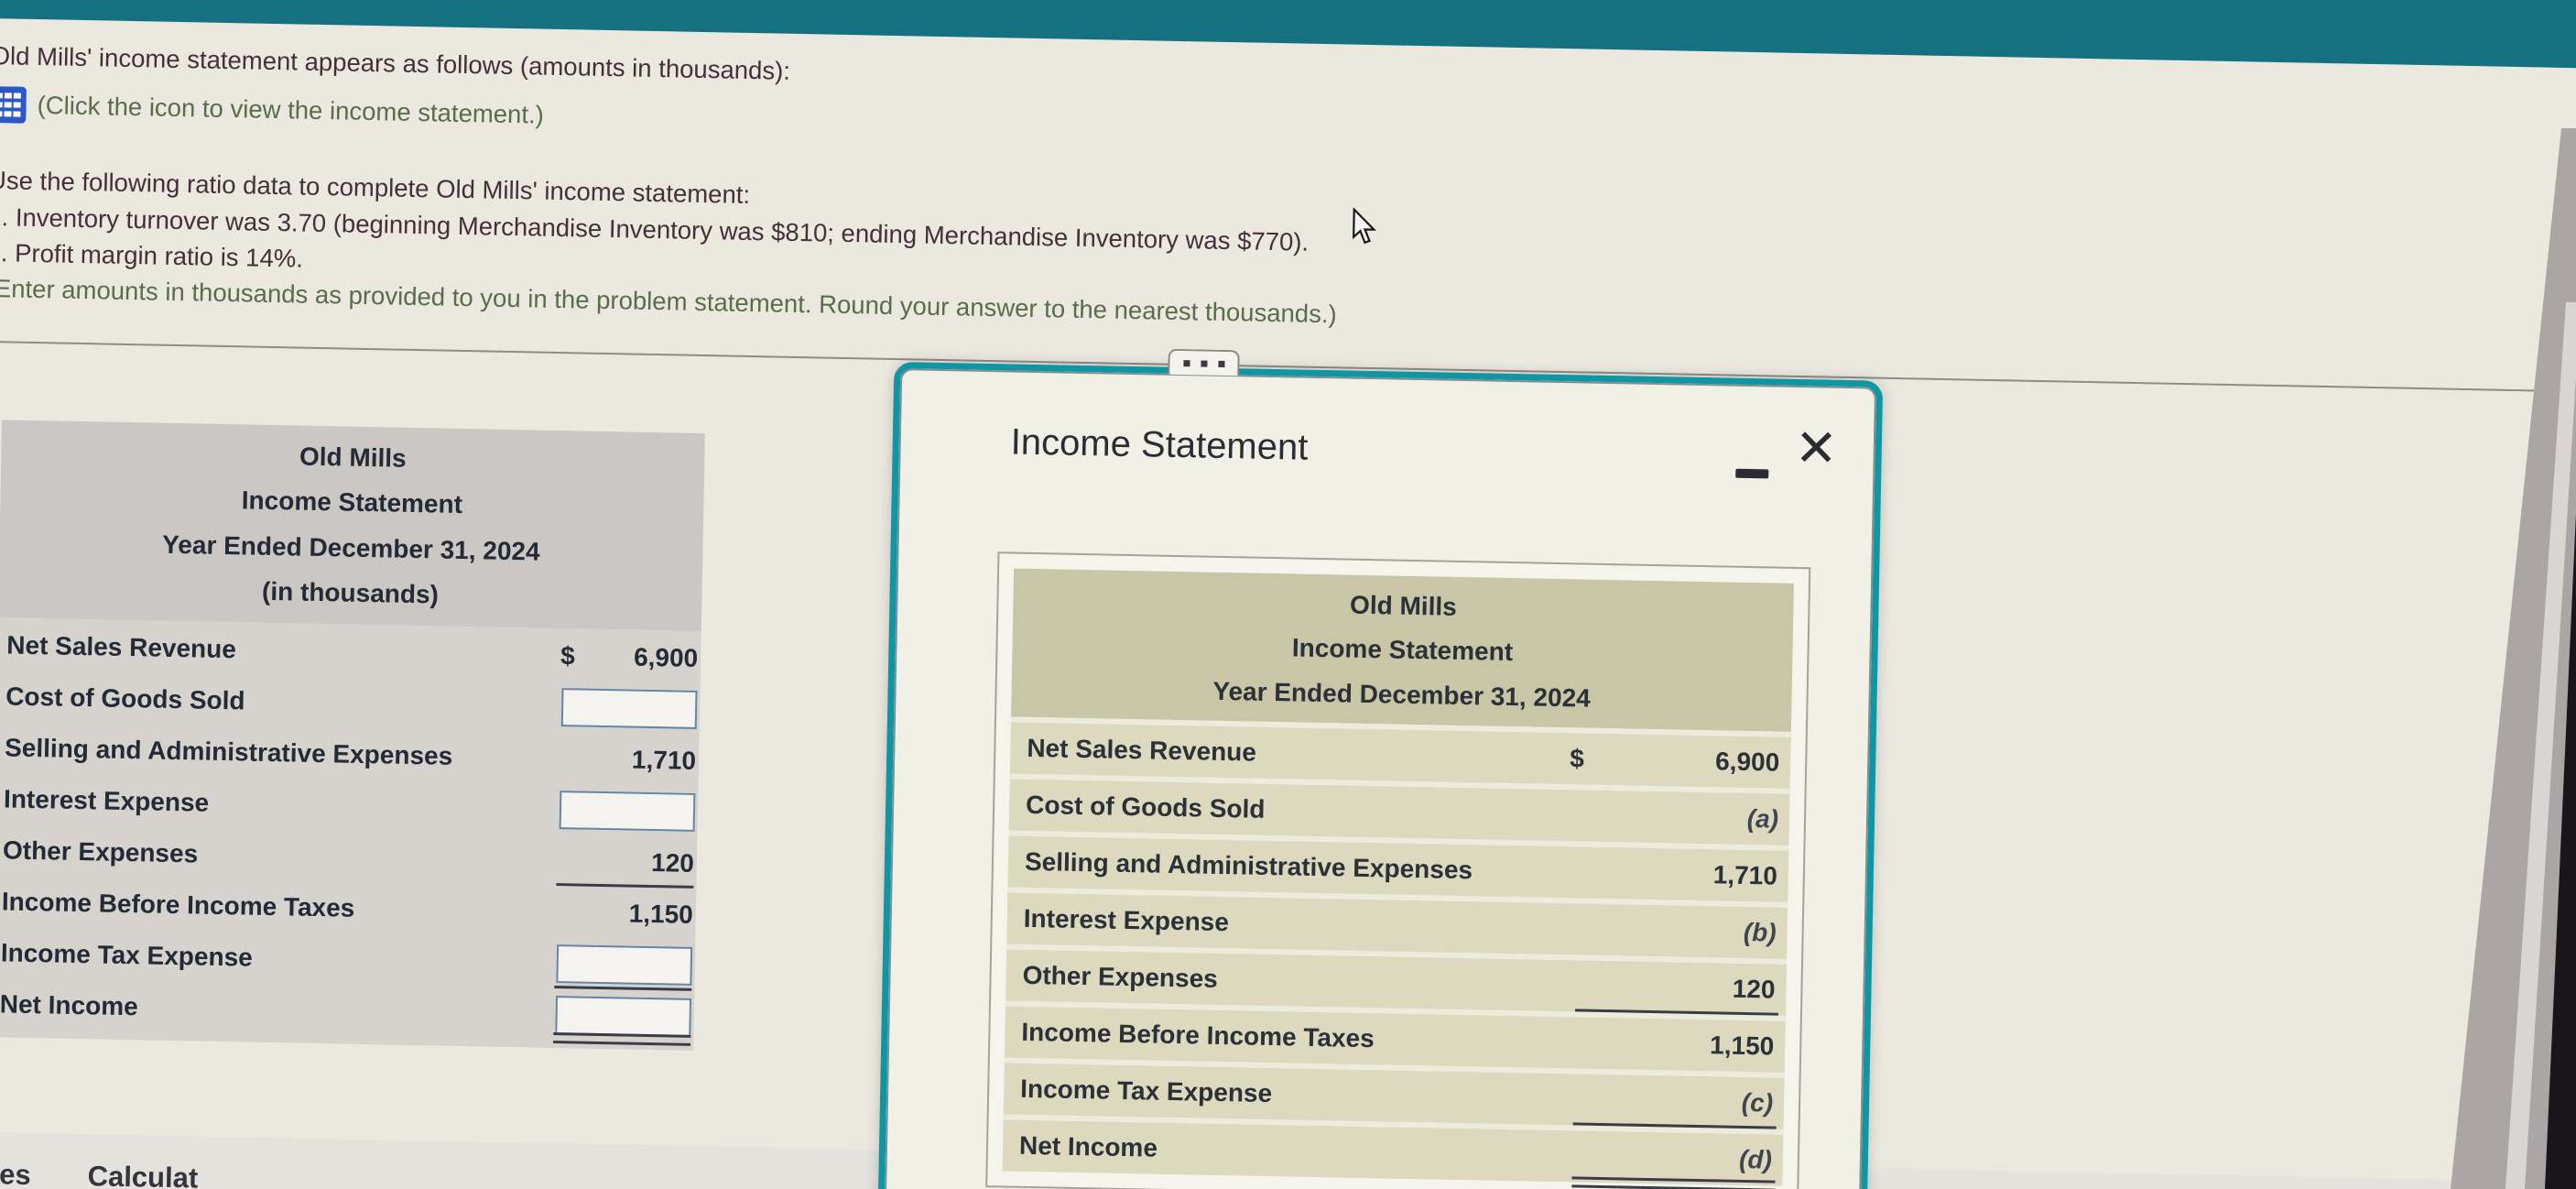 The height and width of the screenshot is (1189, 2576). Describe the element at coordinates (13, 105) in the screenshot. I see `income-statement-icon` at that location.